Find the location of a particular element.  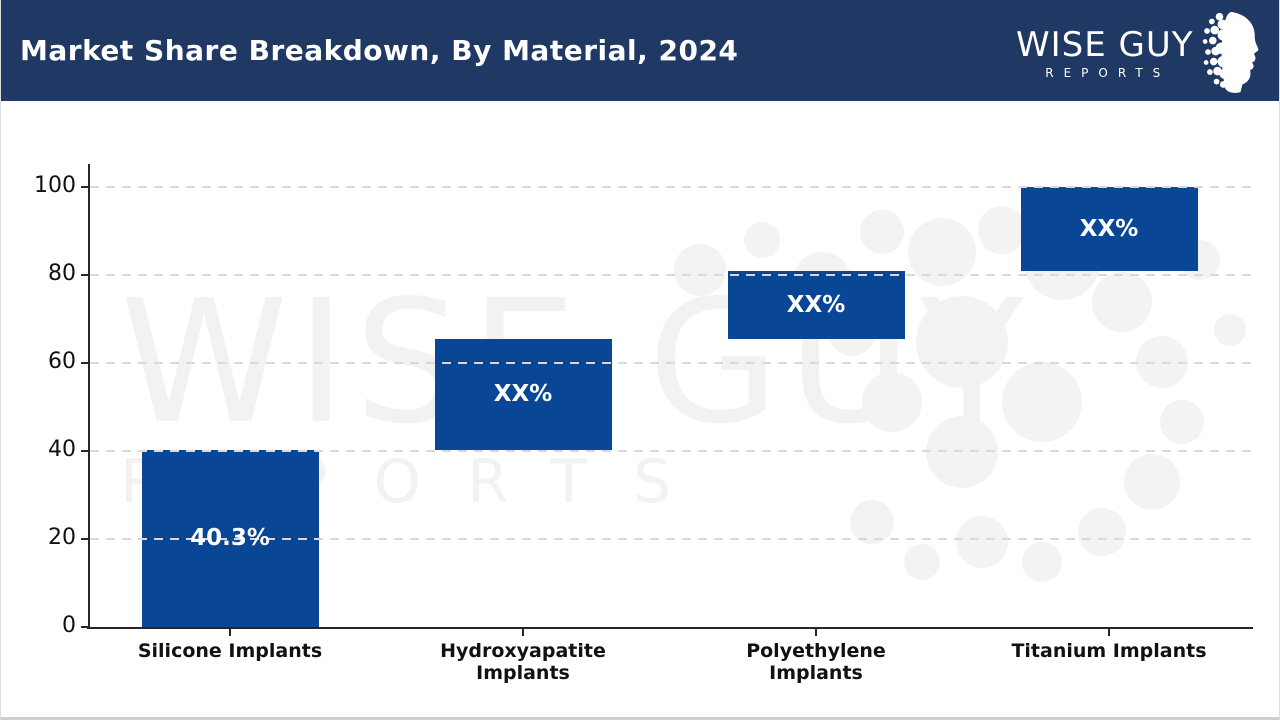

x-category-label-line: Hydroxyapatite is located at coordinates (523, 651).